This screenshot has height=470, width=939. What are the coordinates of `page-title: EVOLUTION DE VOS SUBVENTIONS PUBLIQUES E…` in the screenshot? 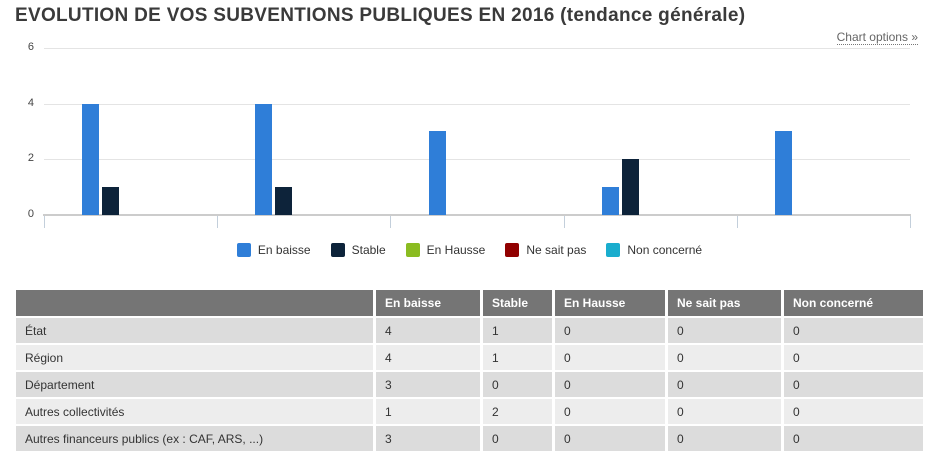 It's located at (380, 15).